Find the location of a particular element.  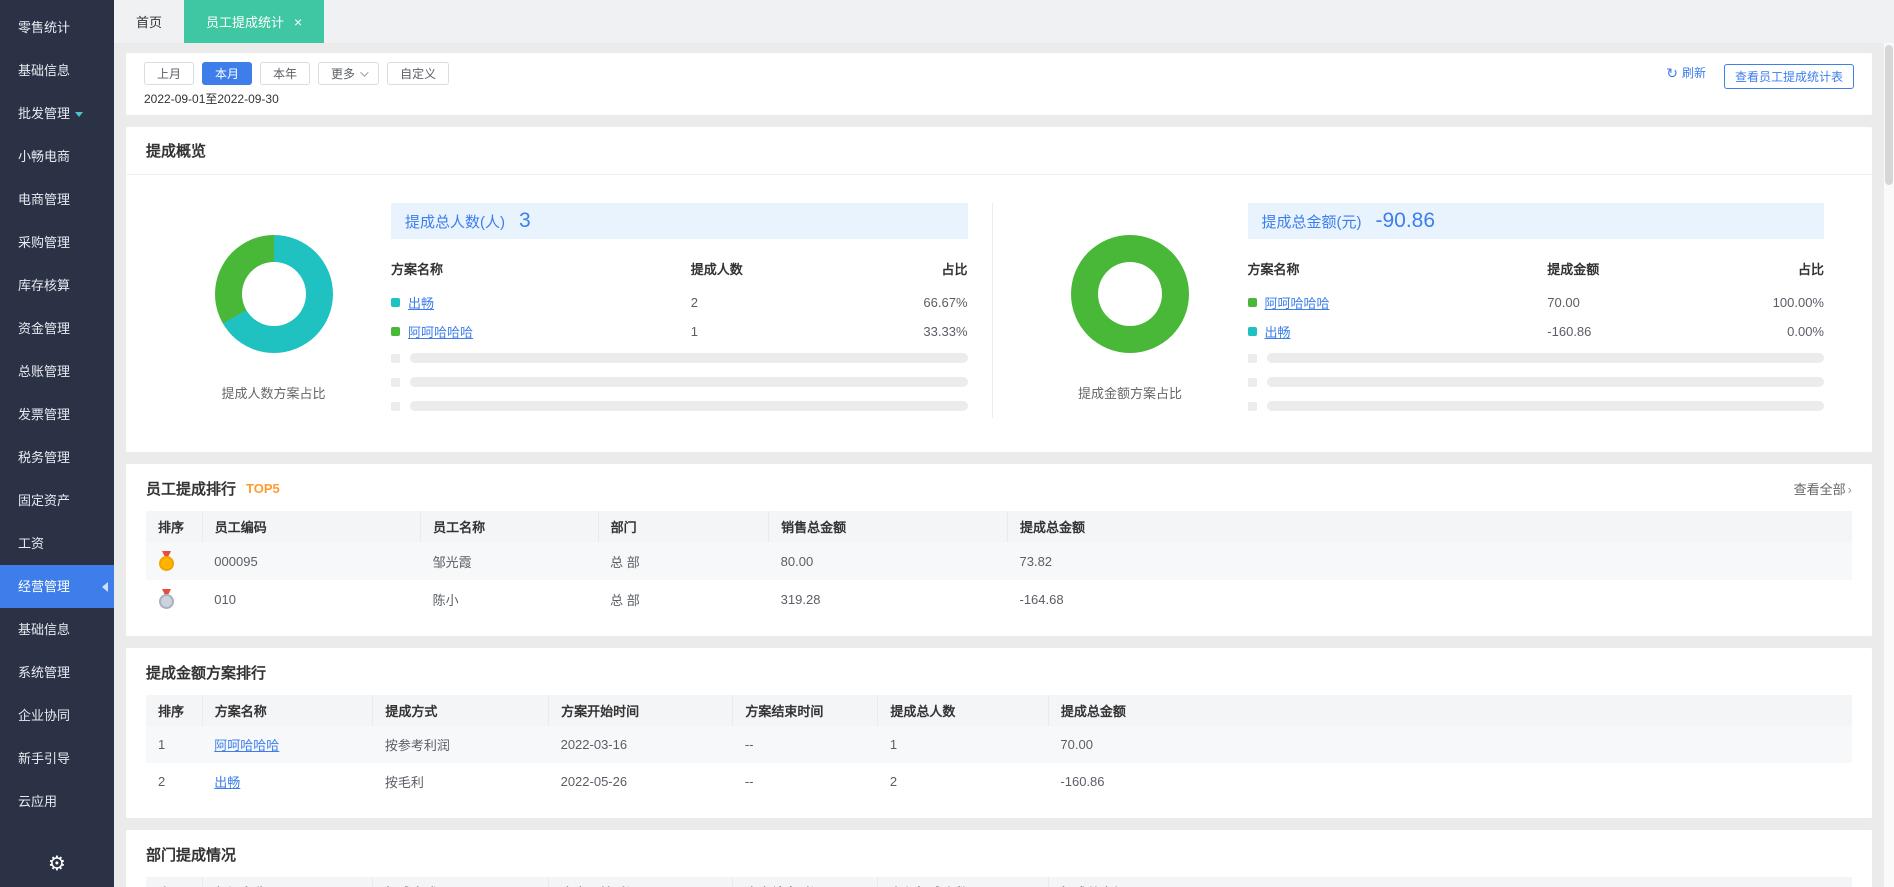

department-title: 部门提成情况 is located at coordinates (191, 855).